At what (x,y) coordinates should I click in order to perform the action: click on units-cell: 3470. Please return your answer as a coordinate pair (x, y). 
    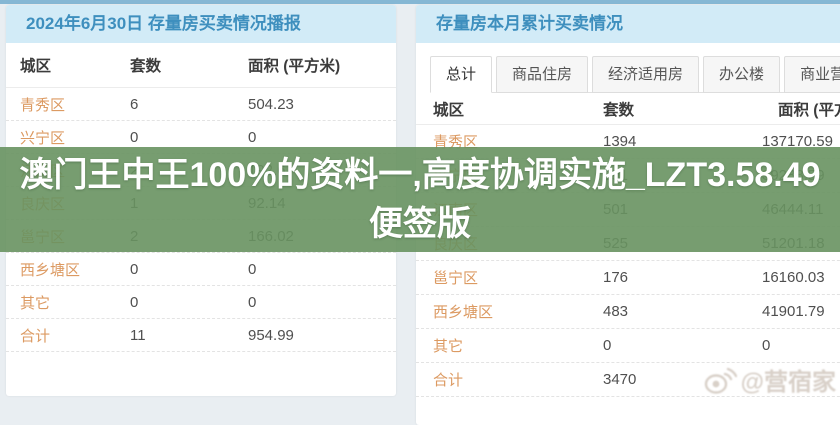
    Looking at the image, I should click on (620, 379).